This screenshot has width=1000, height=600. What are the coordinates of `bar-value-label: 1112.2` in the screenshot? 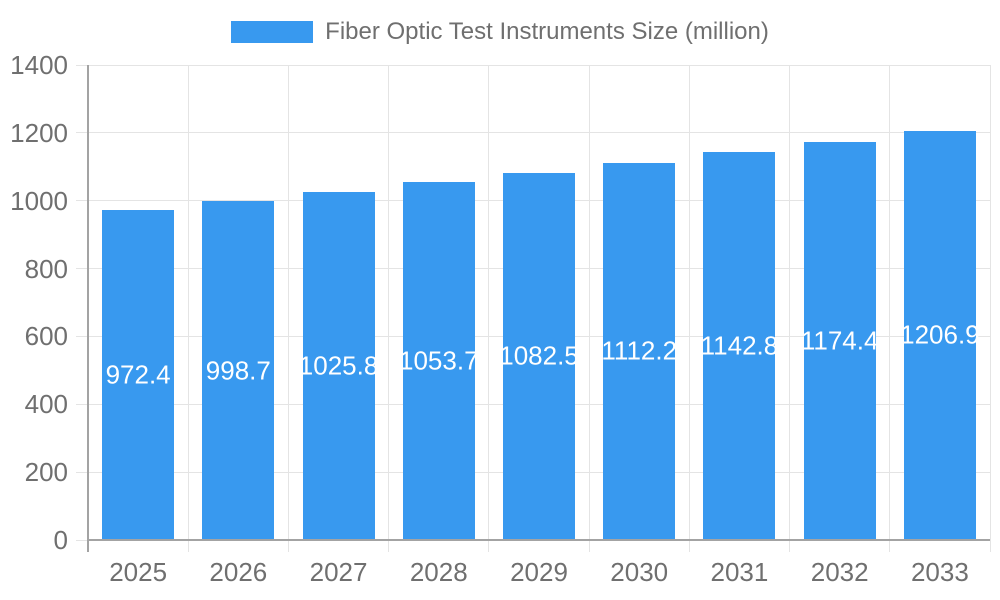 It's located at (639, 350).